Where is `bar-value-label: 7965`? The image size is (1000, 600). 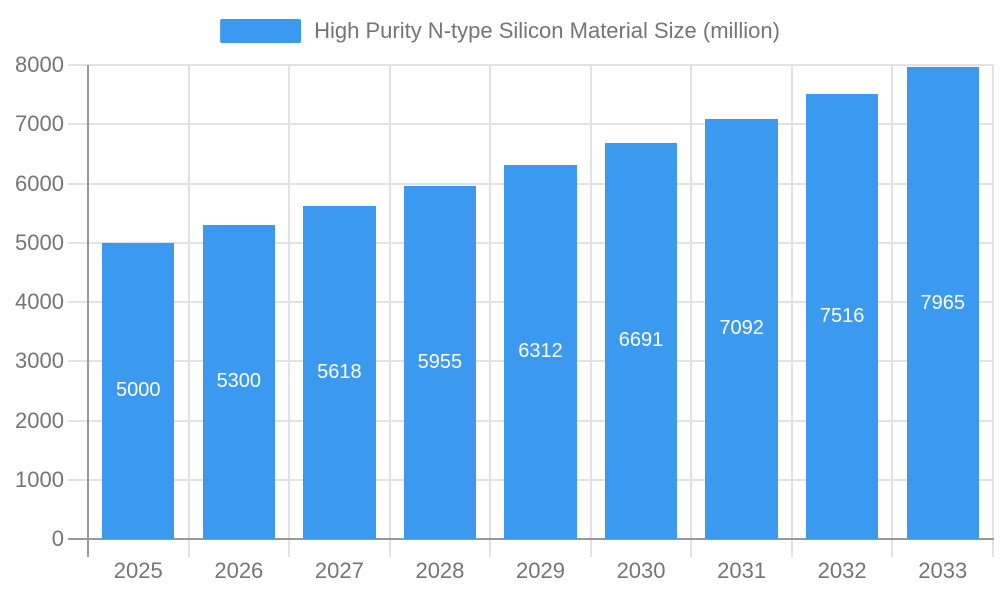 bar-value-label: 7965 is located at coordinates (942, 302).